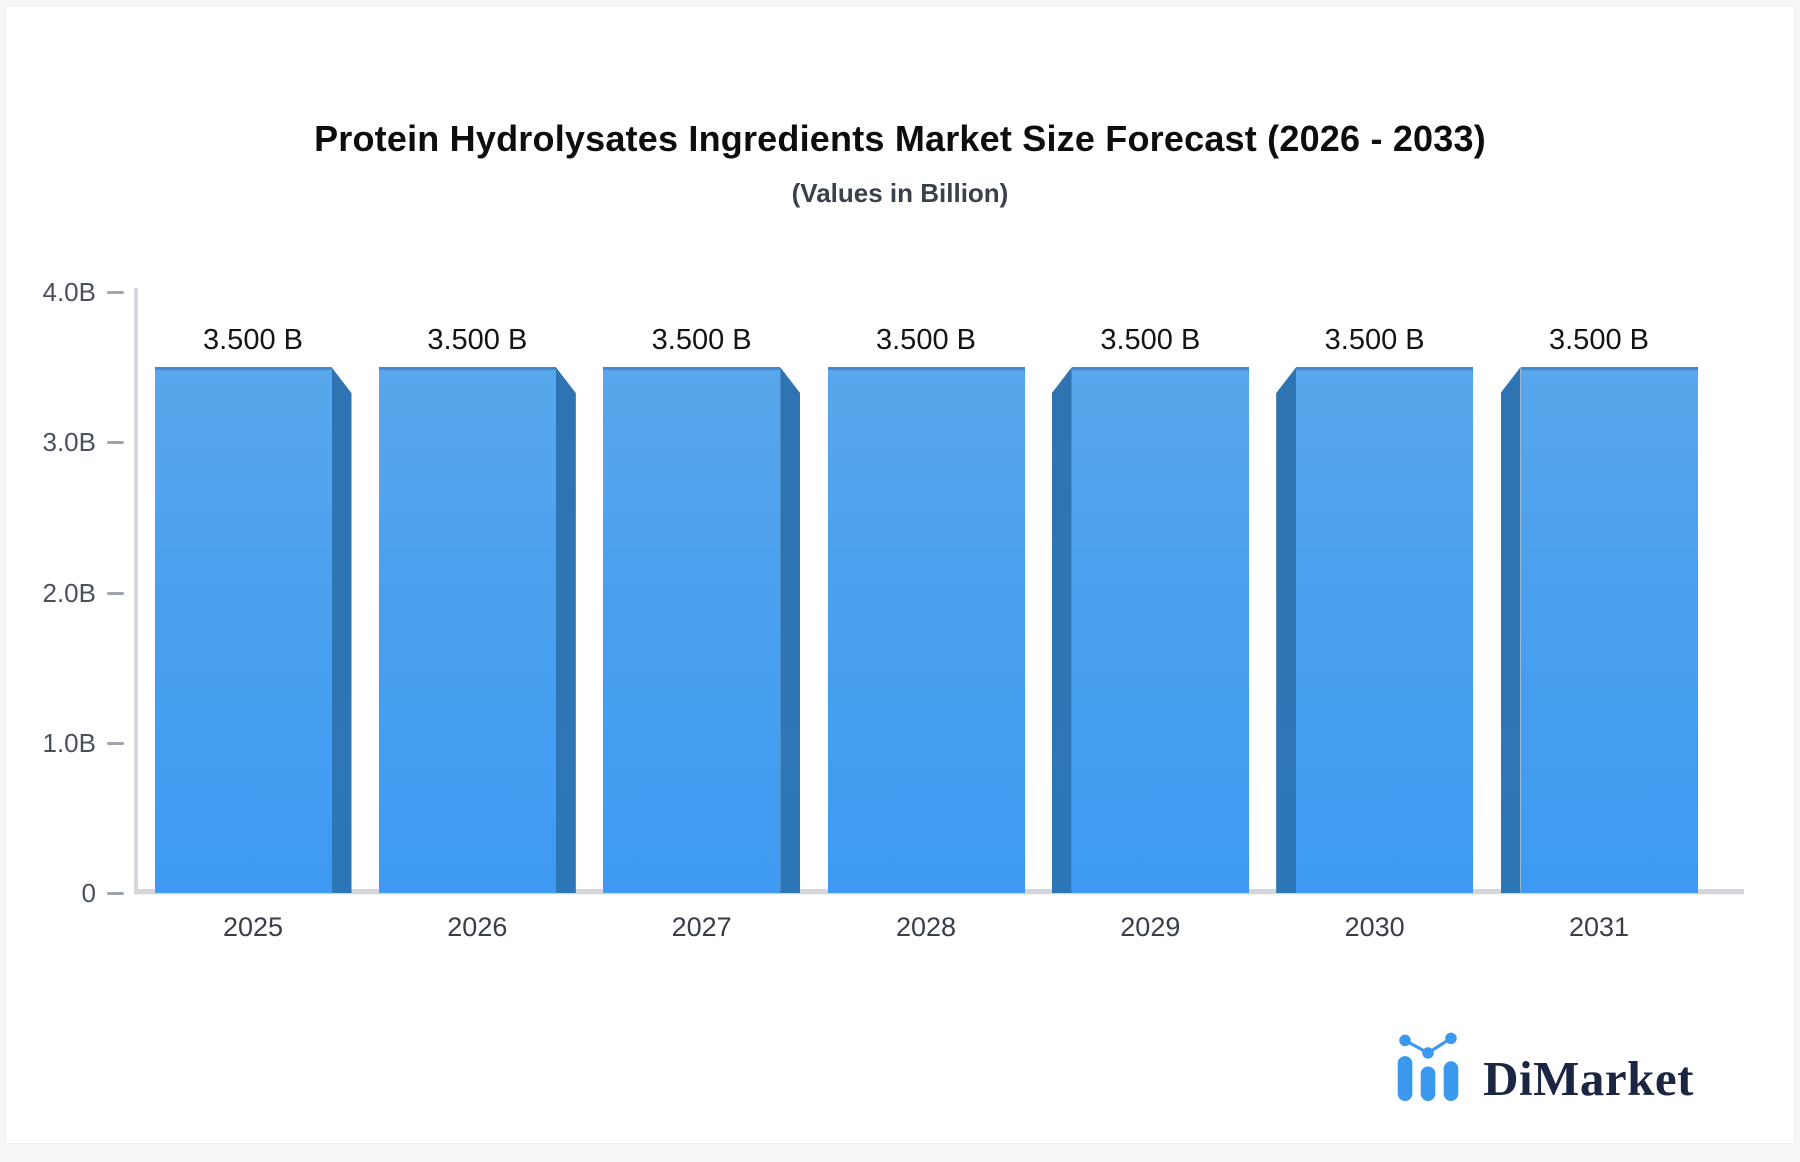 This screenshot has width=1800, height=1162. I want to click on y-tick-label: 4.0B, so click(69, 292).